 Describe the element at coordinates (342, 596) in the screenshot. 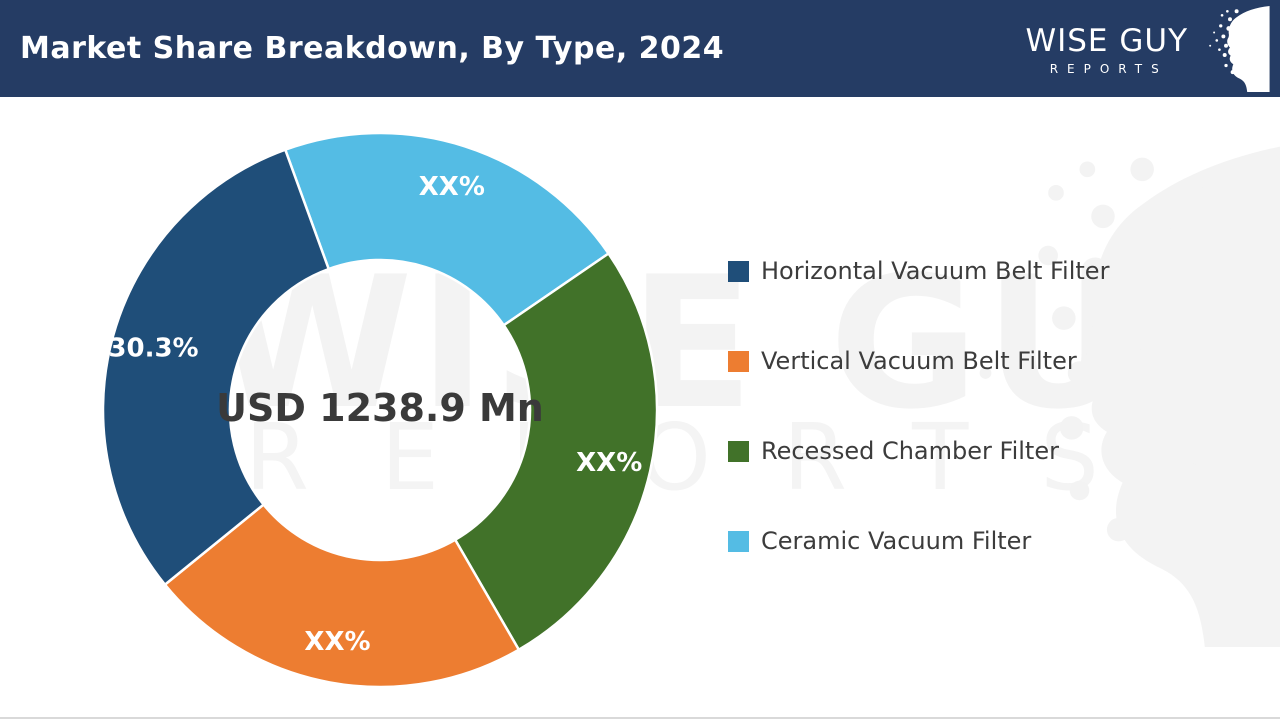

I see `donut-segment-vertical-vacuum-belt-filter` at that location.